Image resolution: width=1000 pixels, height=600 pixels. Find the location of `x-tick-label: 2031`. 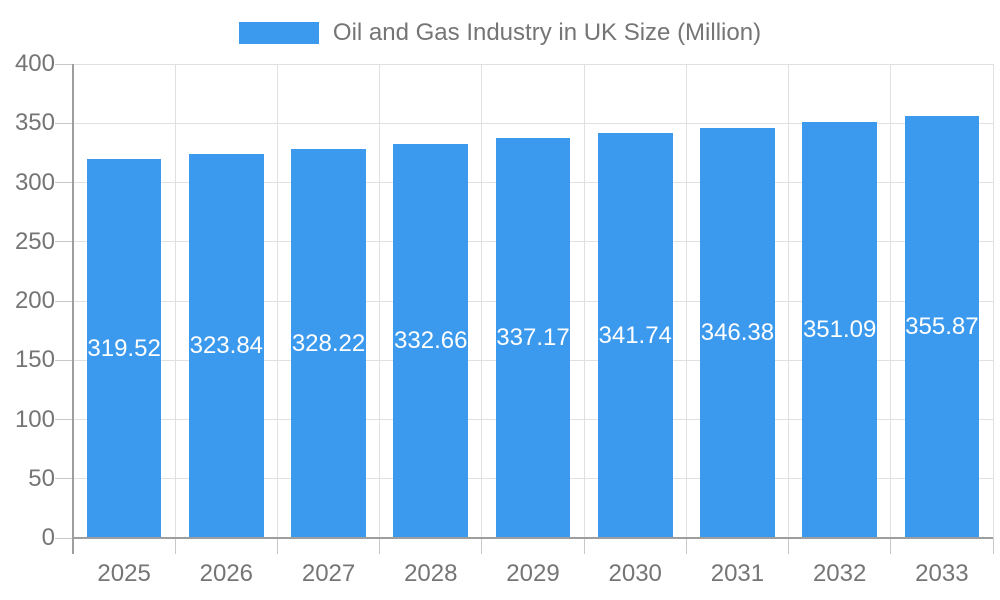

x-tick-label: 2031 is located at coordinates (737, 573).